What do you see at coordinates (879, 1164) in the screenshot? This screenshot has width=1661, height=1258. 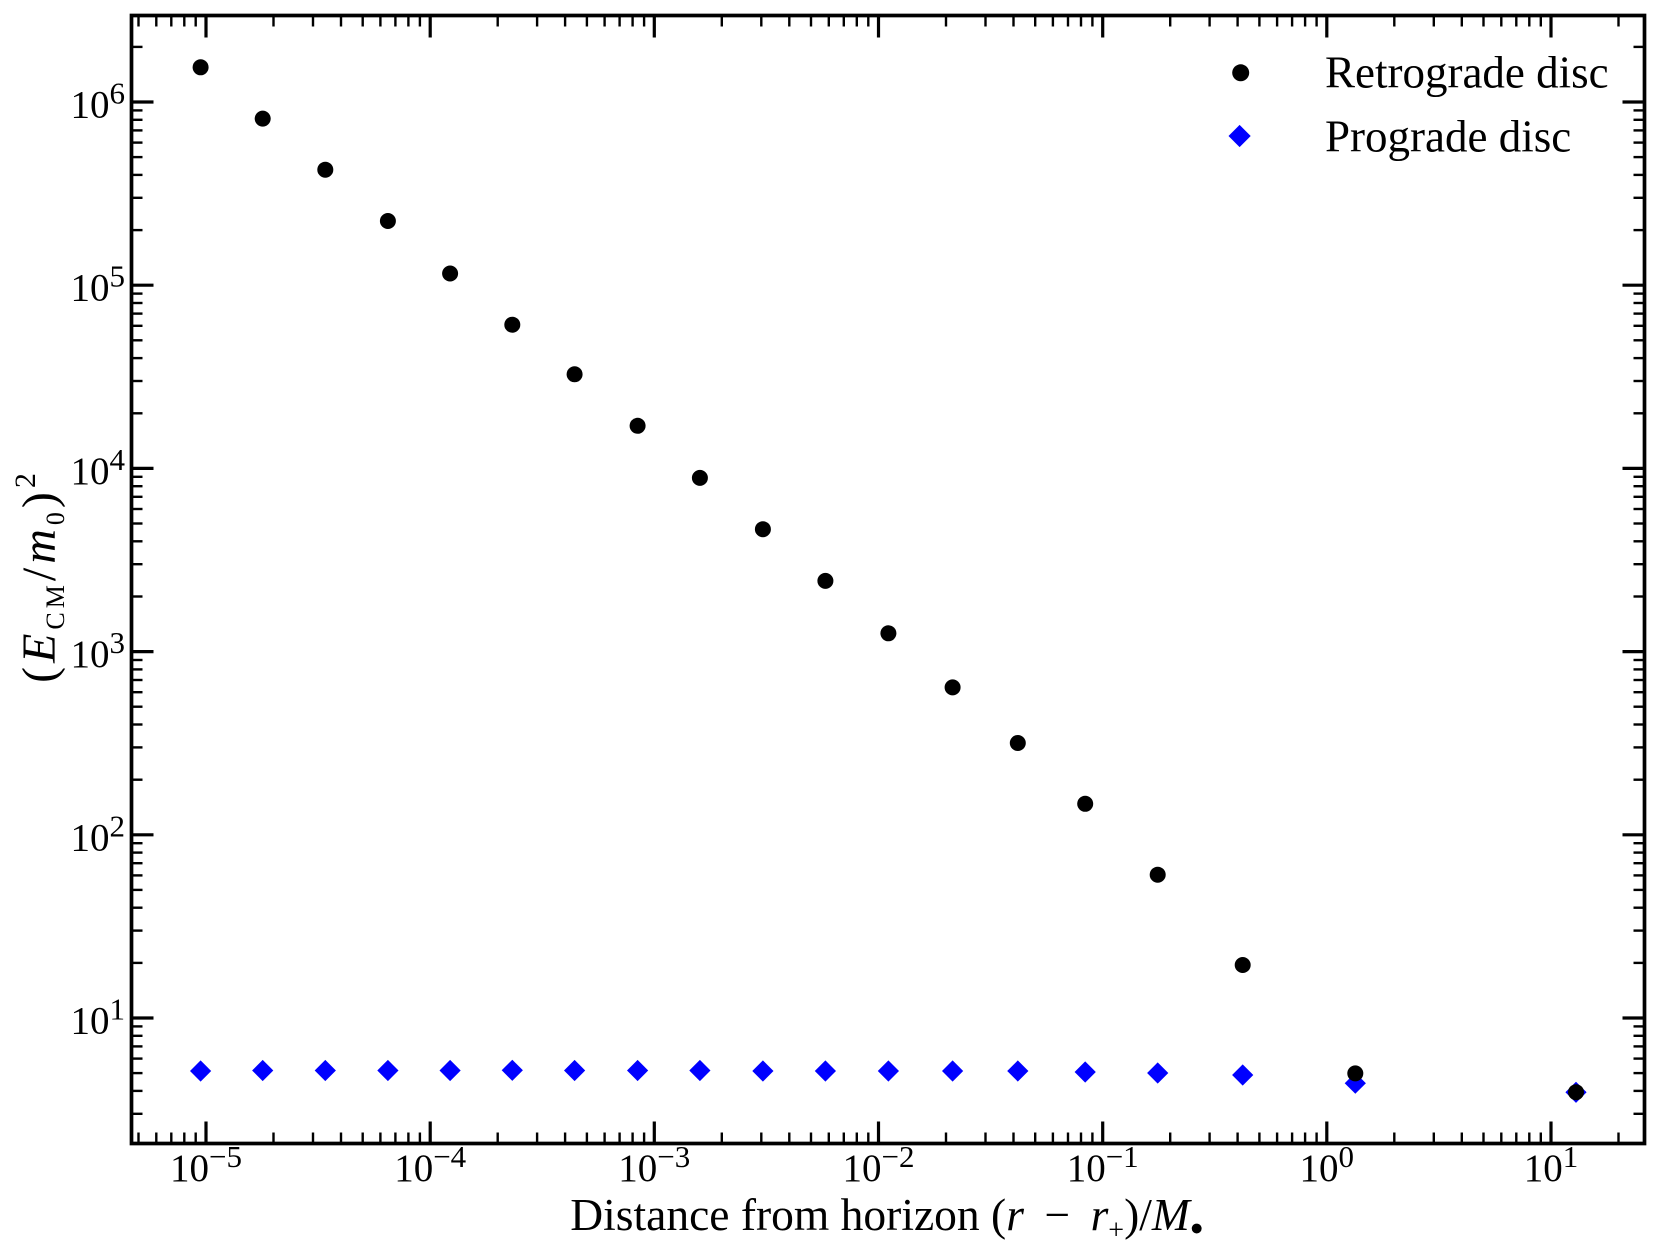 I see `svg-text: 10⁻²` at bounding box center [879, 1164].